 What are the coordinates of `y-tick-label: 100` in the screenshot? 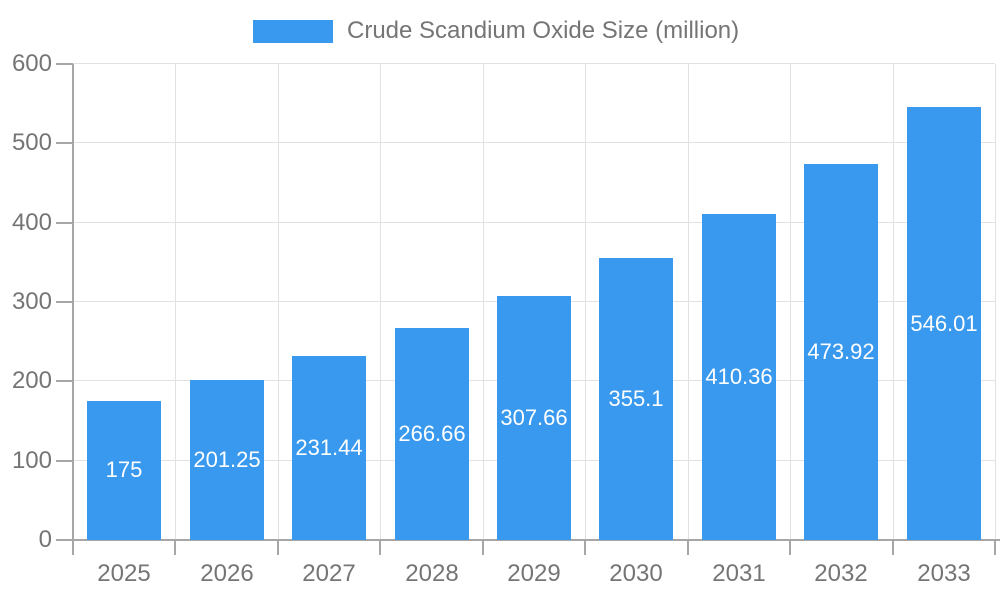 It's located at (31, 460).